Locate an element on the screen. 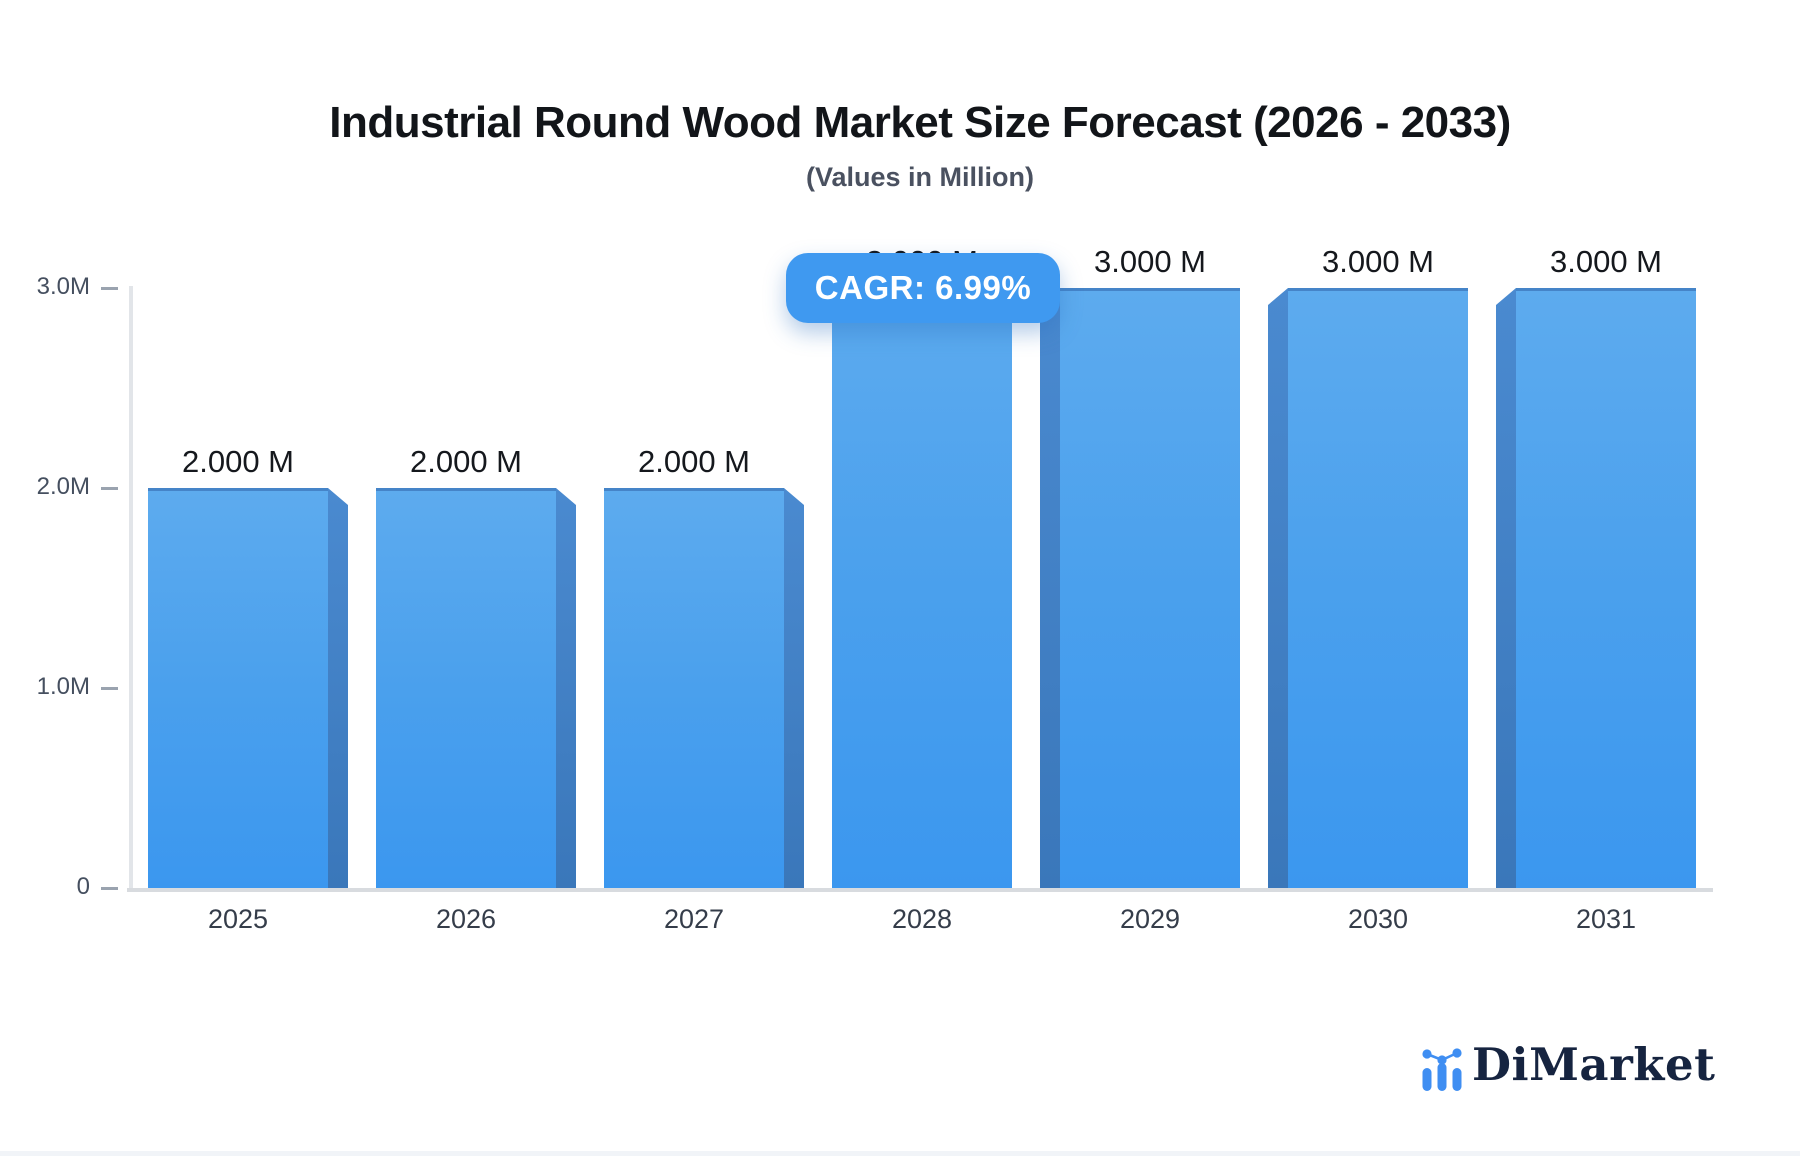 This screenshot has height=1156, width=1800. y-tick-label: 3.0M is located at coordinates (63, 286).